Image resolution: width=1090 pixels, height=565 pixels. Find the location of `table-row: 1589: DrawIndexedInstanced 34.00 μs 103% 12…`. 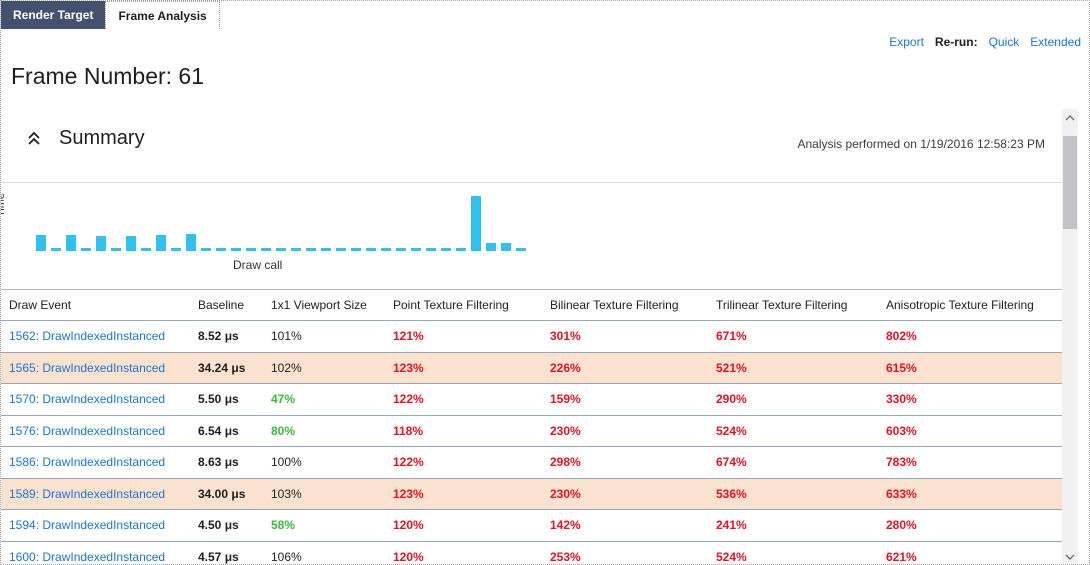

table-row: 1589: DrawIndexedInstanced 34.00 μs 103% 12… is located at coordinates (532, 494).